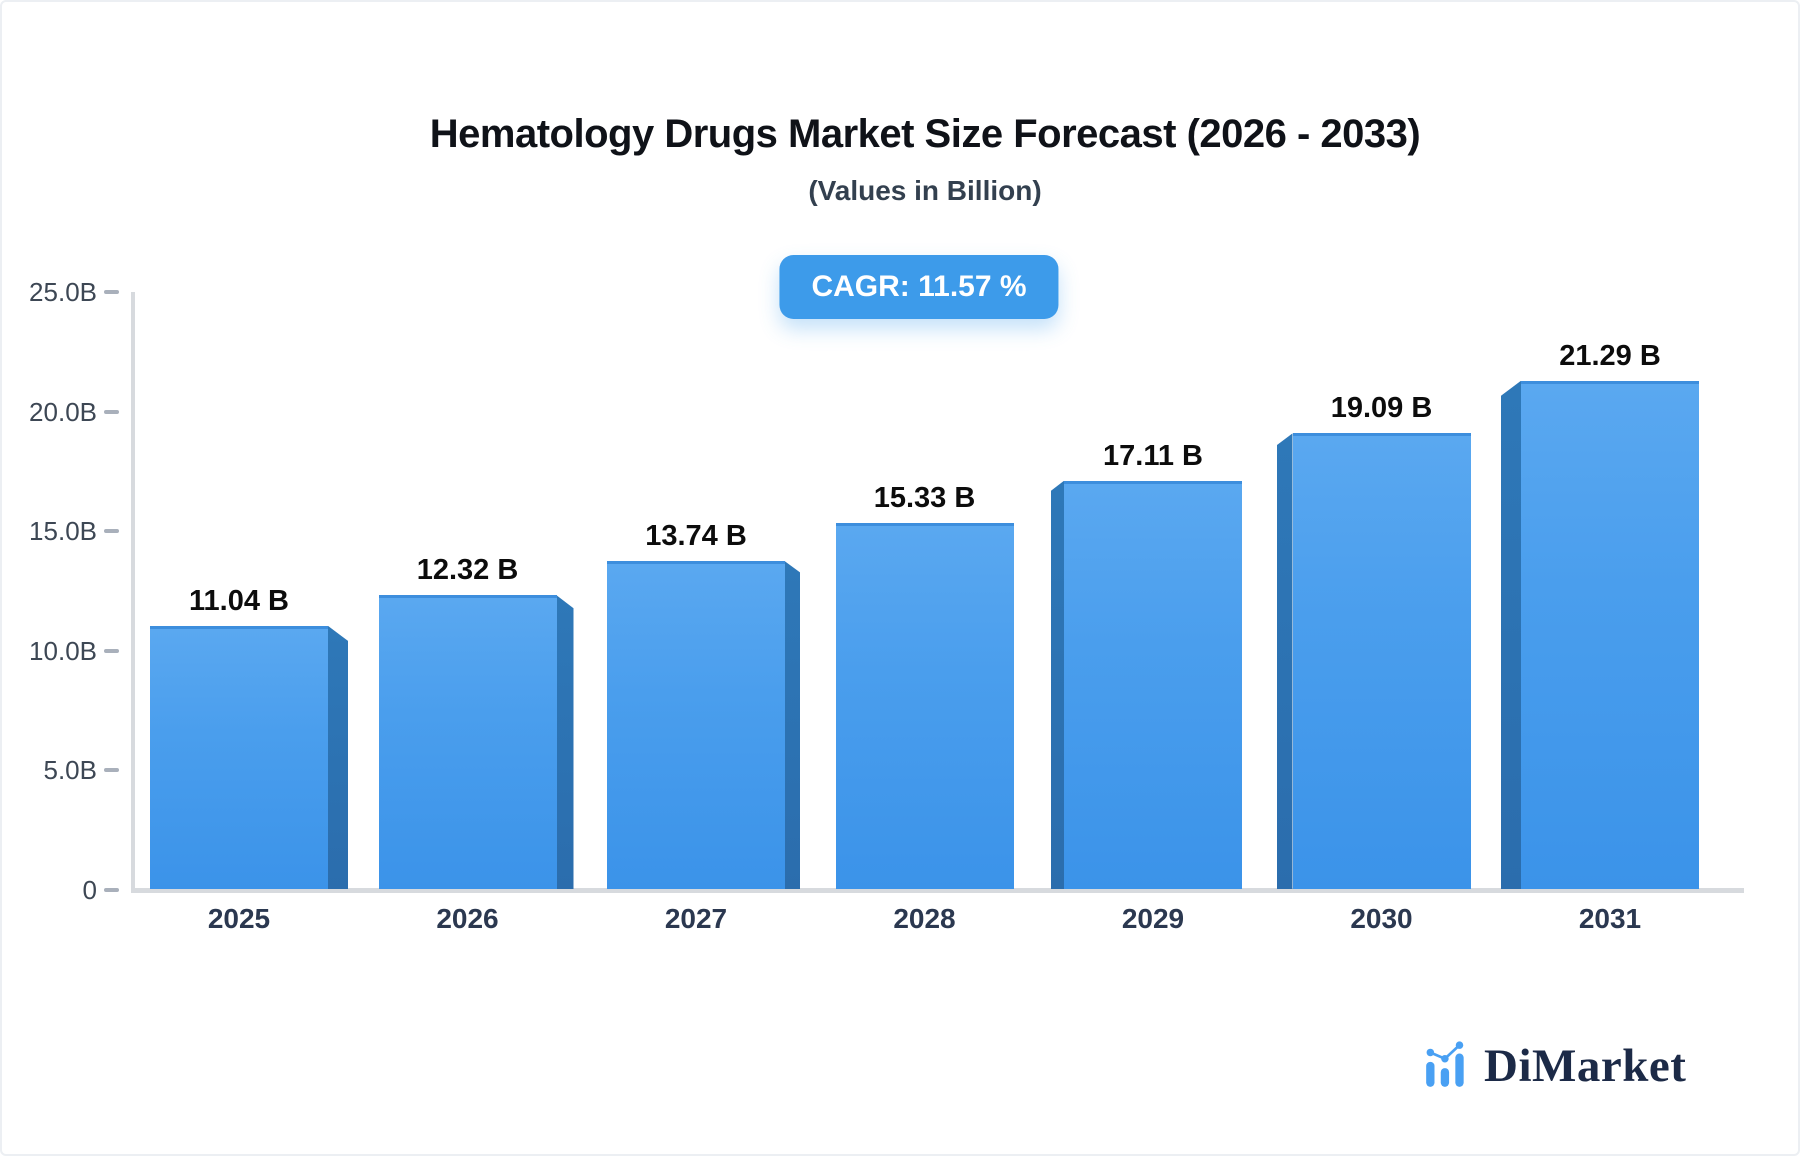 The height and width of the screenshot is (1156, 1800). Describe the element at coordinates (1610, 918) in the screenshot. I see `x-axis-label: 2031` at that location.